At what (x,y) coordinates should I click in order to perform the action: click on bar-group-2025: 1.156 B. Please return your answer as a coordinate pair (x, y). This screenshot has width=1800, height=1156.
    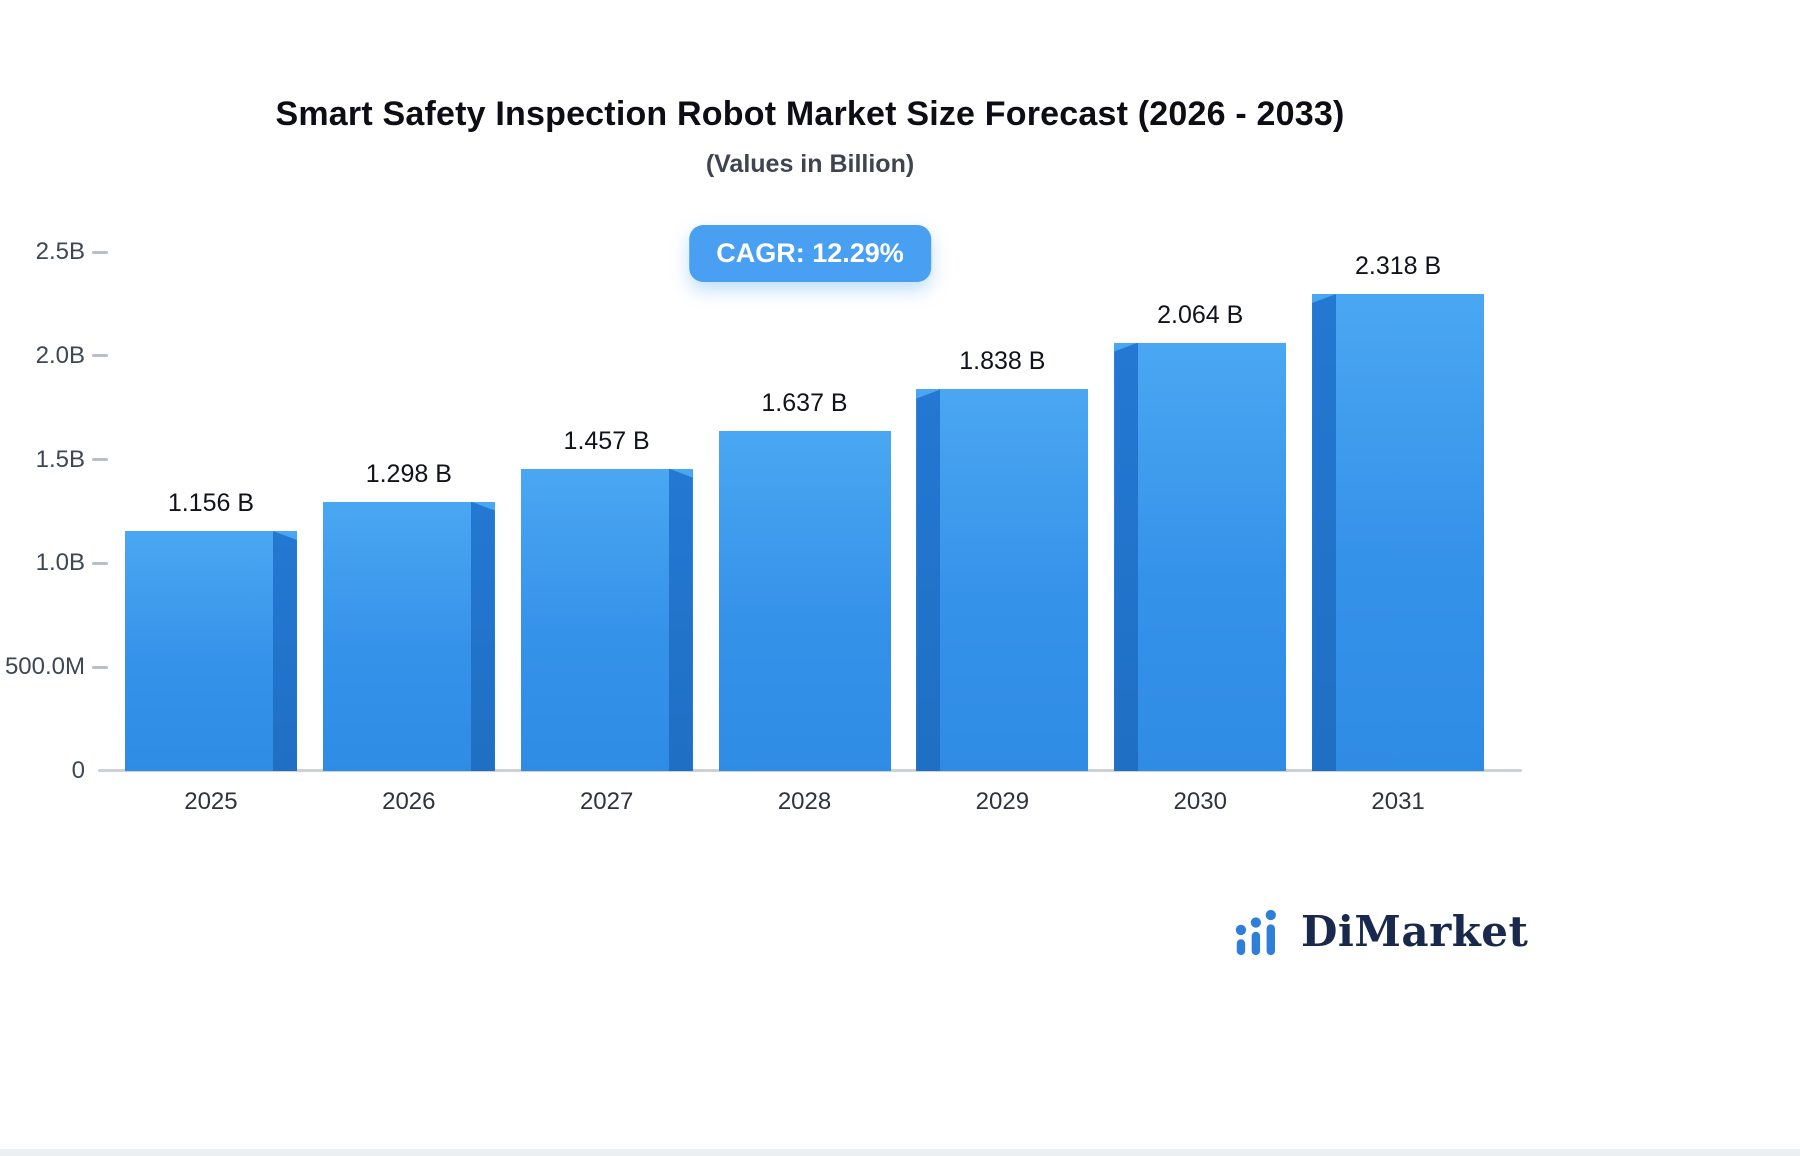
    Looking at the image, I should click on (211, 511).